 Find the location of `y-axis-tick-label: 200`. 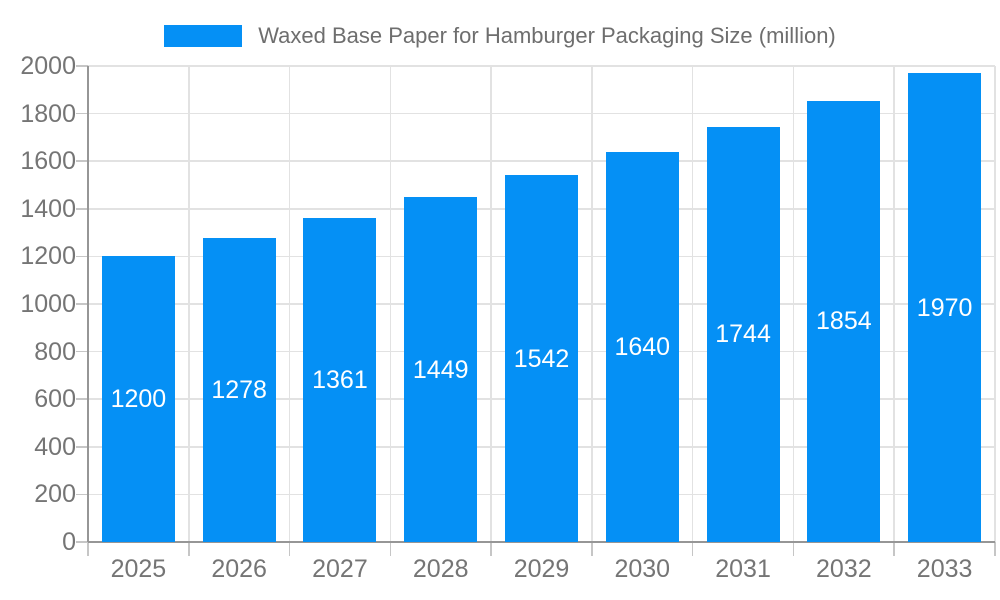

y-axis-tick-label: 200 is located at coordinates (55, 494).